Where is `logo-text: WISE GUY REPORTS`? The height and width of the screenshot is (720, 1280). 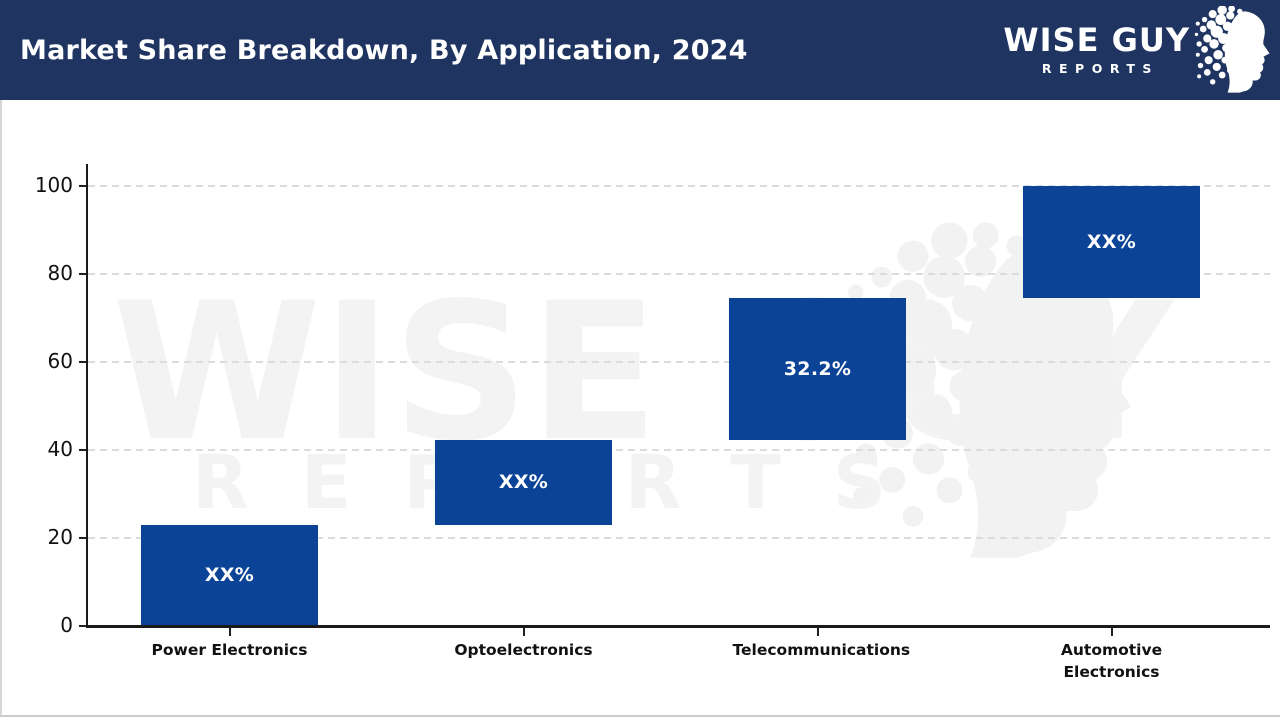 logo-text: WISE GUY REPORTS is located at coordinates (1096, 50).